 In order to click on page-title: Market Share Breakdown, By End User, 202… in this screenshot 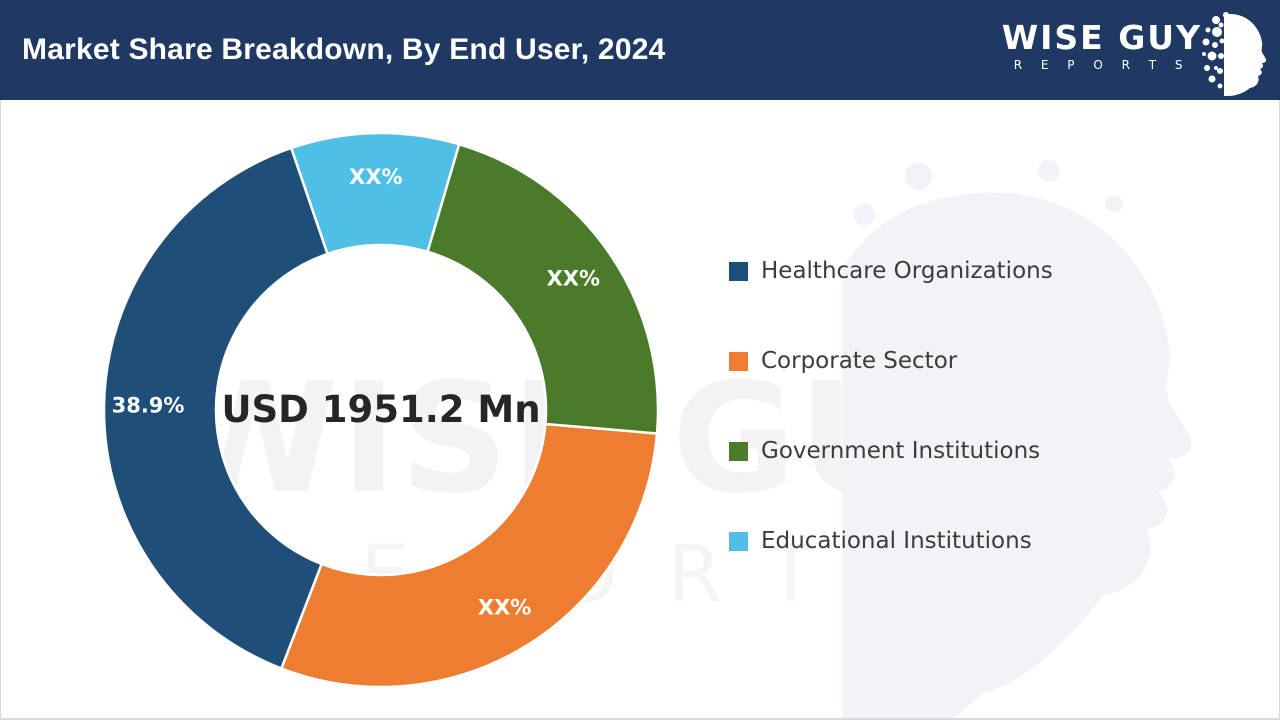, I will do `click(344, 49)`.